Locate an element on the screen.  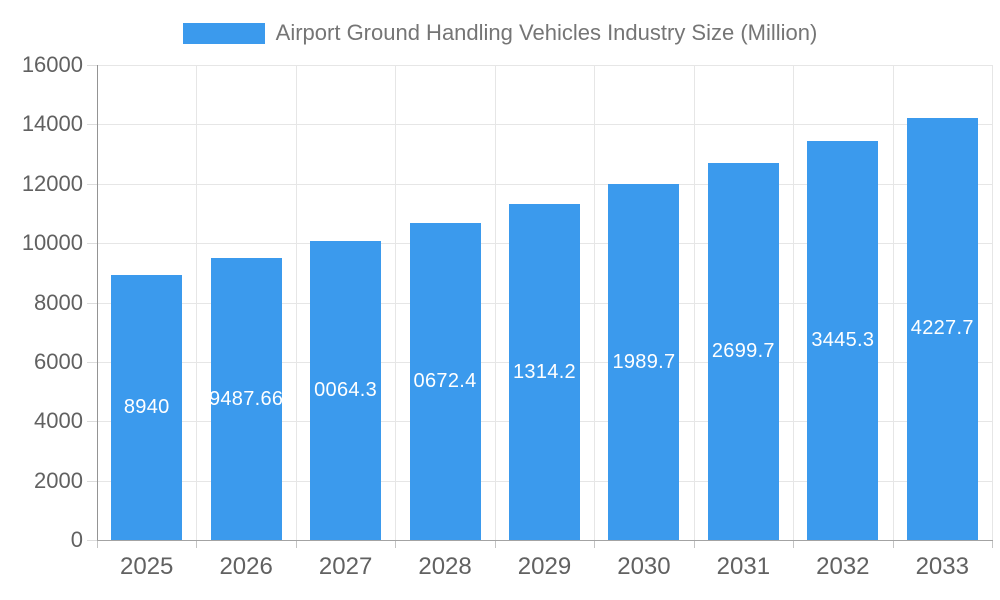
bar-2033: 4227.7 is located at coordinates (942, 328).